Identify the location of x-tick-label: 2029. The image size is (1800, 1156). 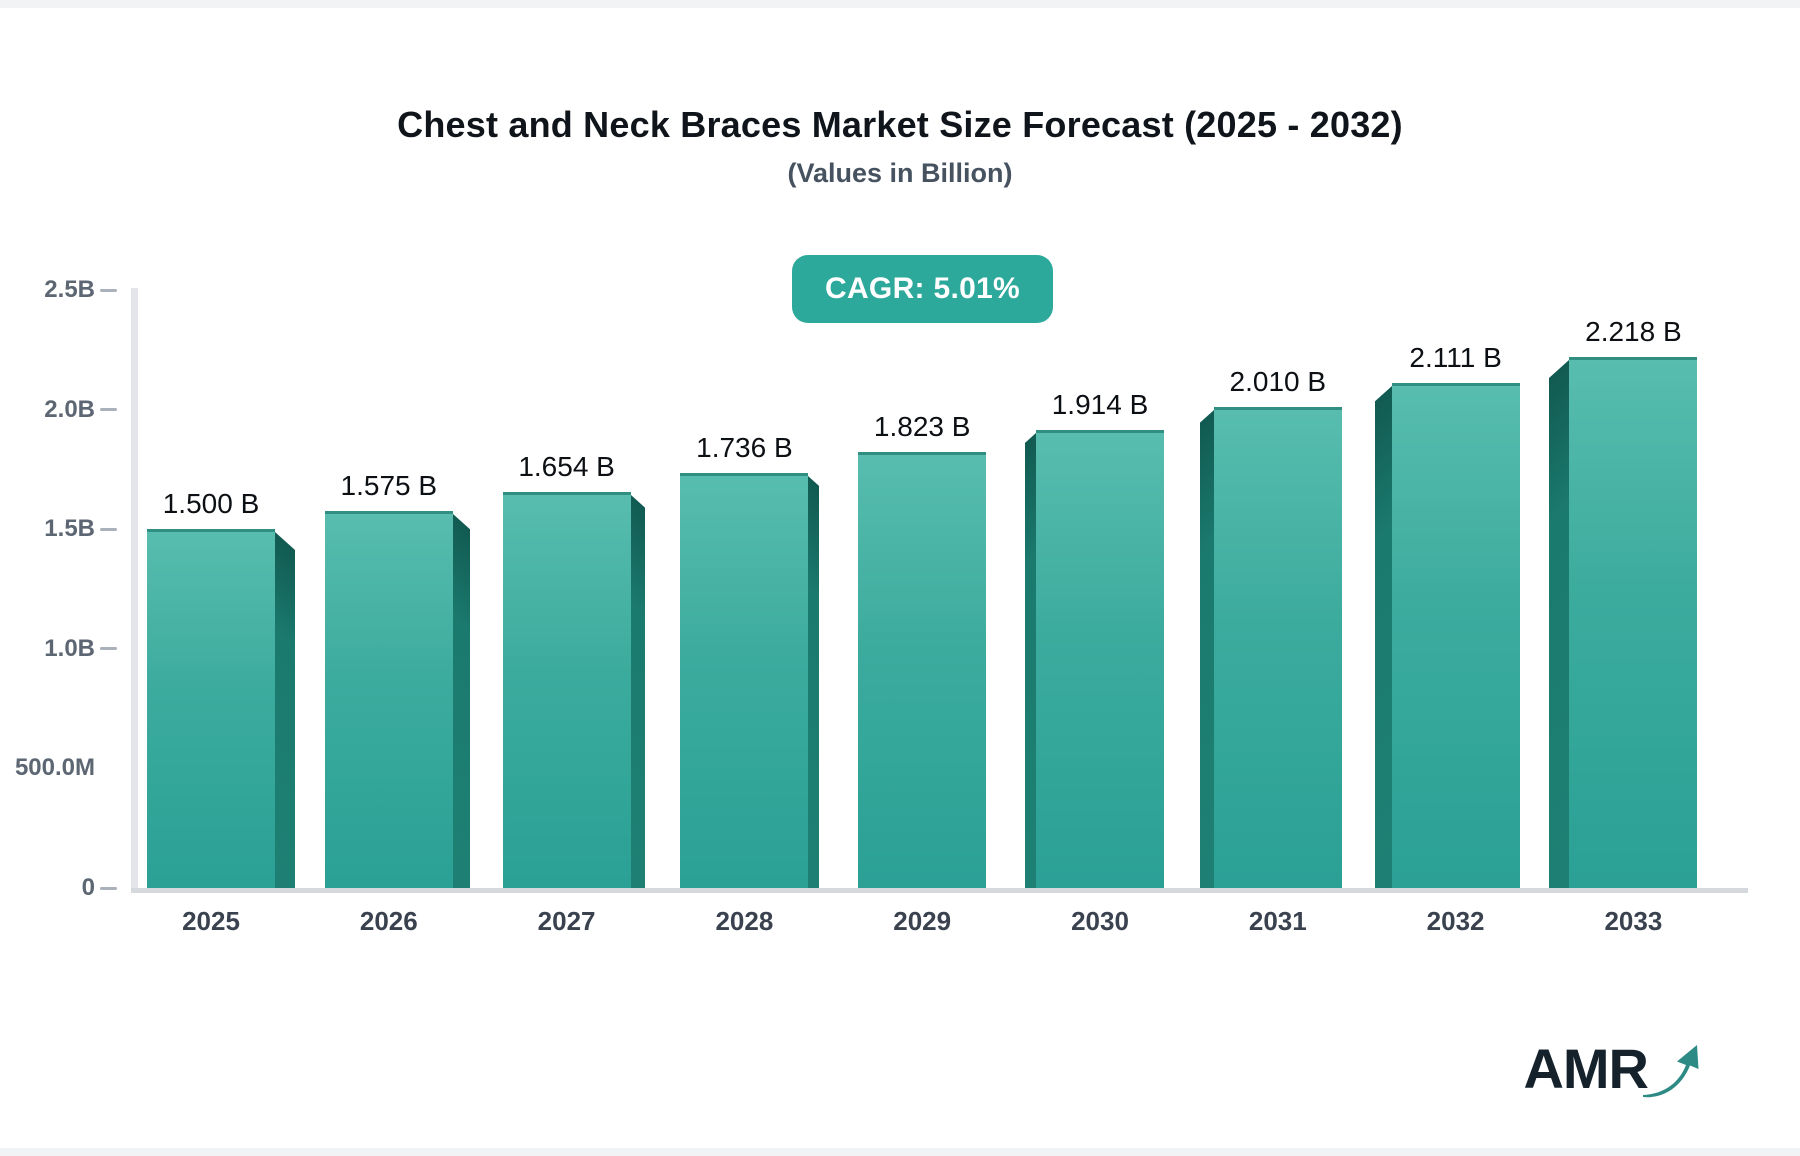
(922, 921).